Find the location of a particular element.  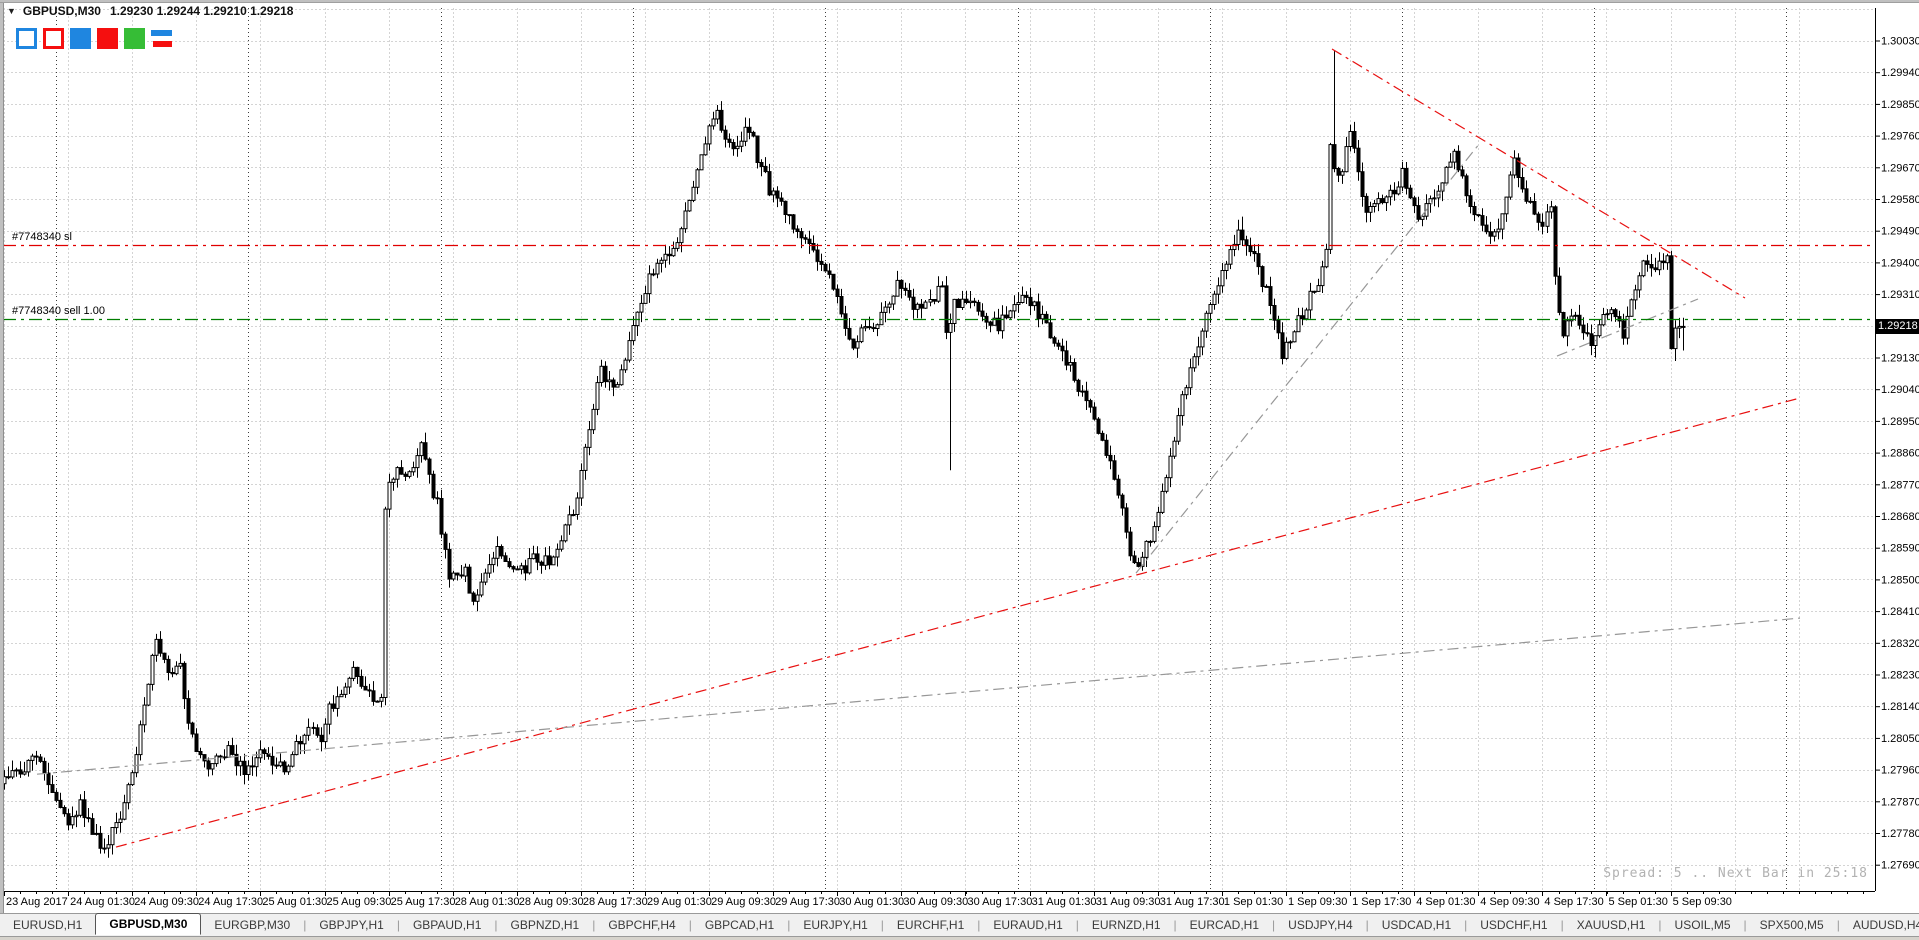

time-tick-label: 4 Sep 09:30 is located at coordinates (1509, 902).